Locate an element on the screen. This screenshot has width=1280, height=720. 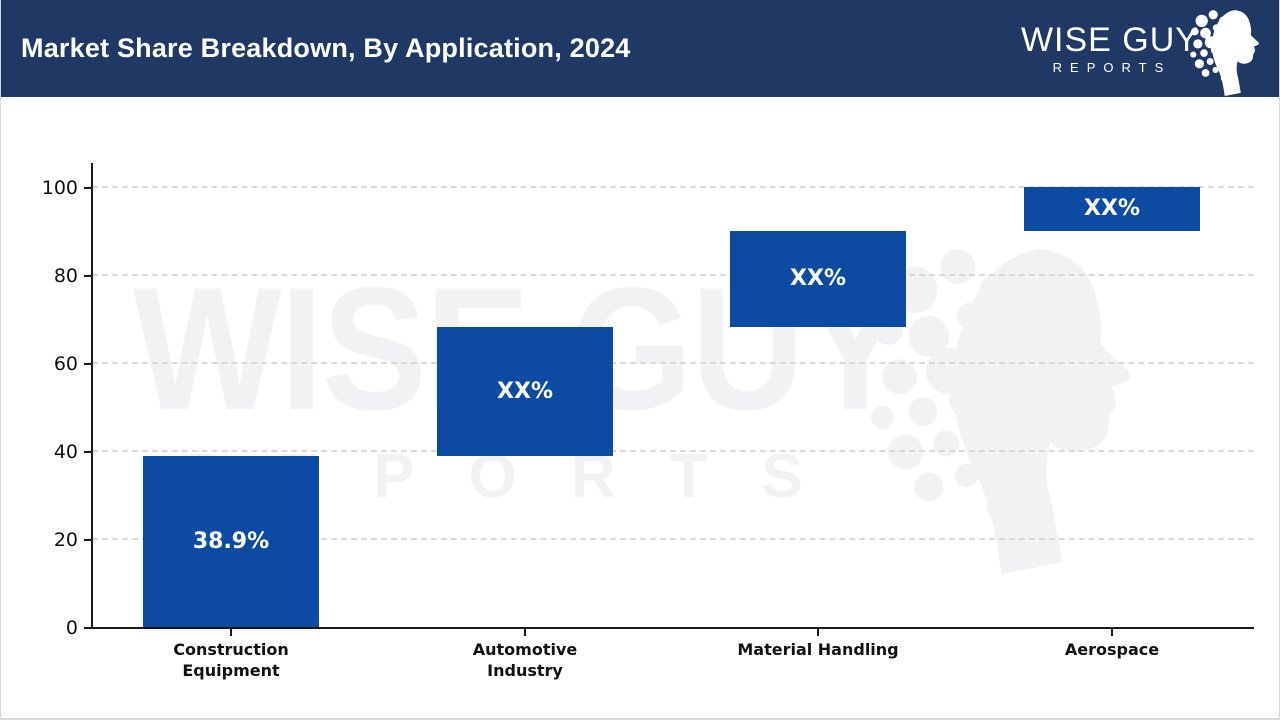
x-category-label-aerospace: Aerospace is located at coordinates (1112, 649).